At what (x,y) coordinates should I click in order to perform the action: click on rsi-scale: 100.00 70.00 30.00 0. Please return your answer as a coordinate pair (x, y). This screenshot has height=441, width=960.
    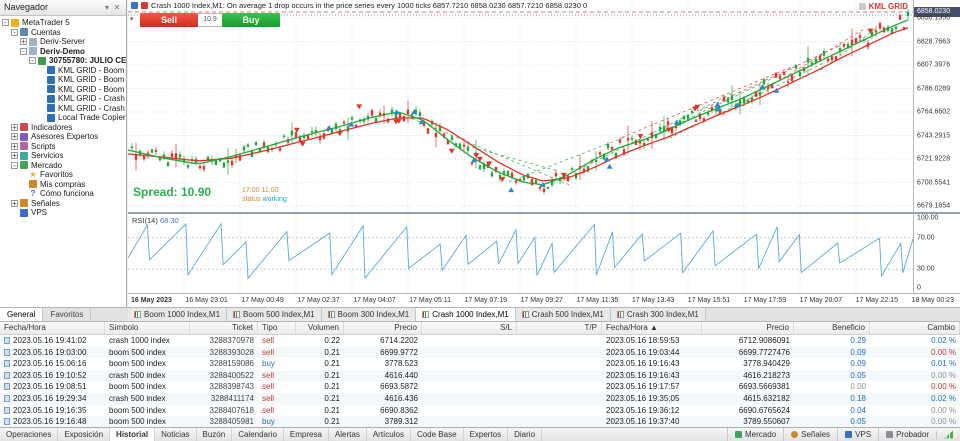
    Looking at the image, I should click on (936, 253).